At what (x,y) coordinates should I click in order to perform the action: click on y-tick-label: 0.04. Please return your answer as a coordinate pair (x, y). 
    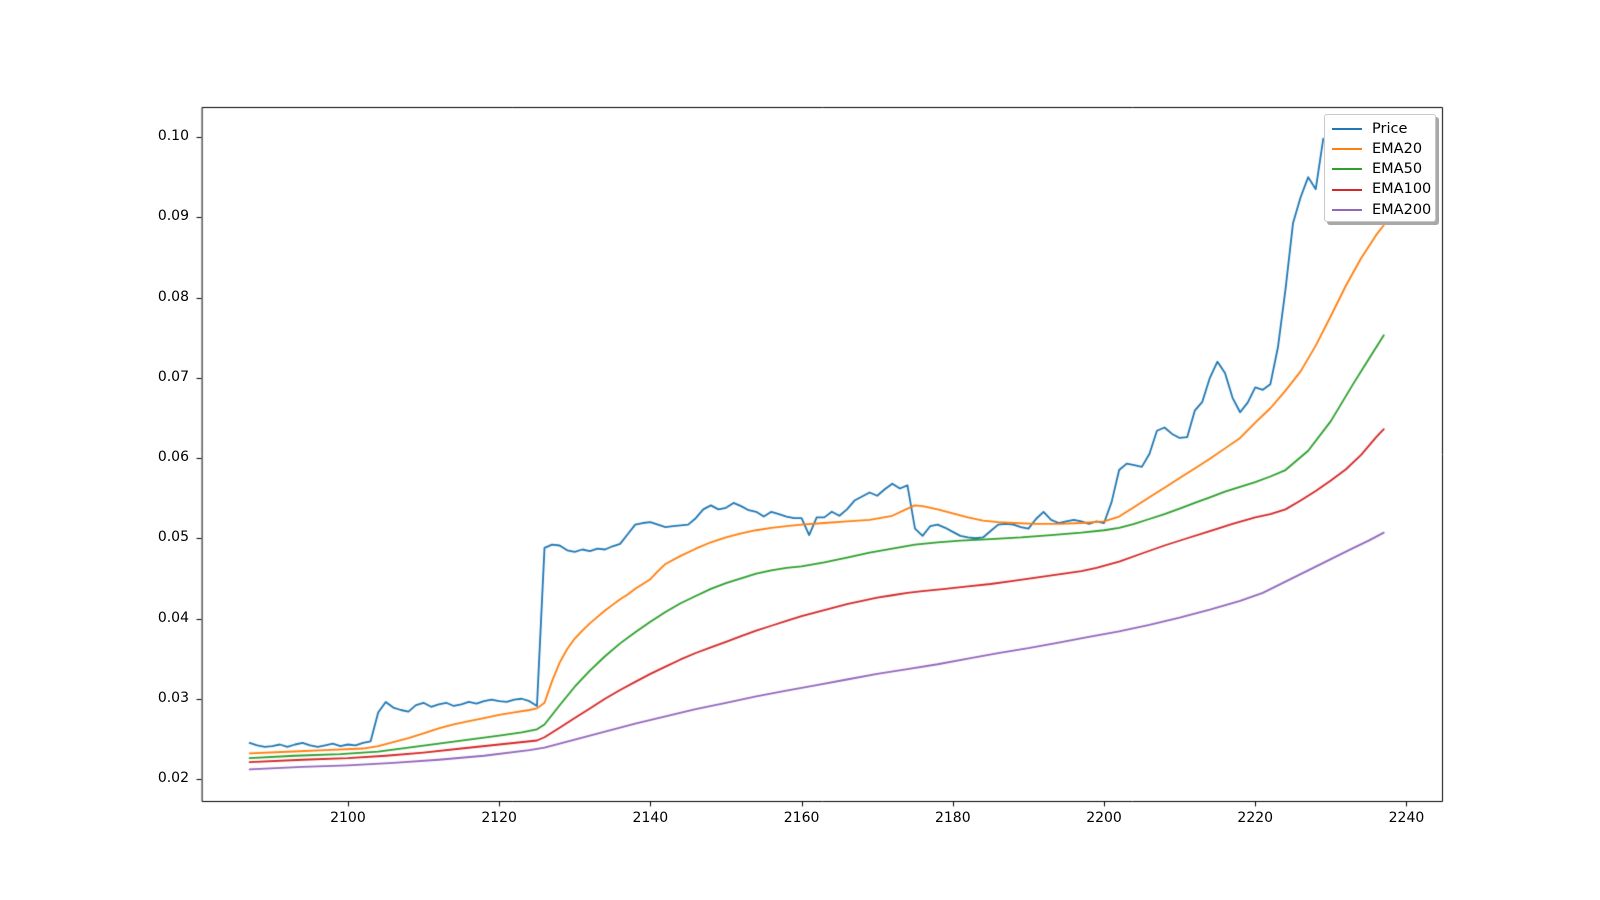
    Looking at the image, I should click on (173, 617).